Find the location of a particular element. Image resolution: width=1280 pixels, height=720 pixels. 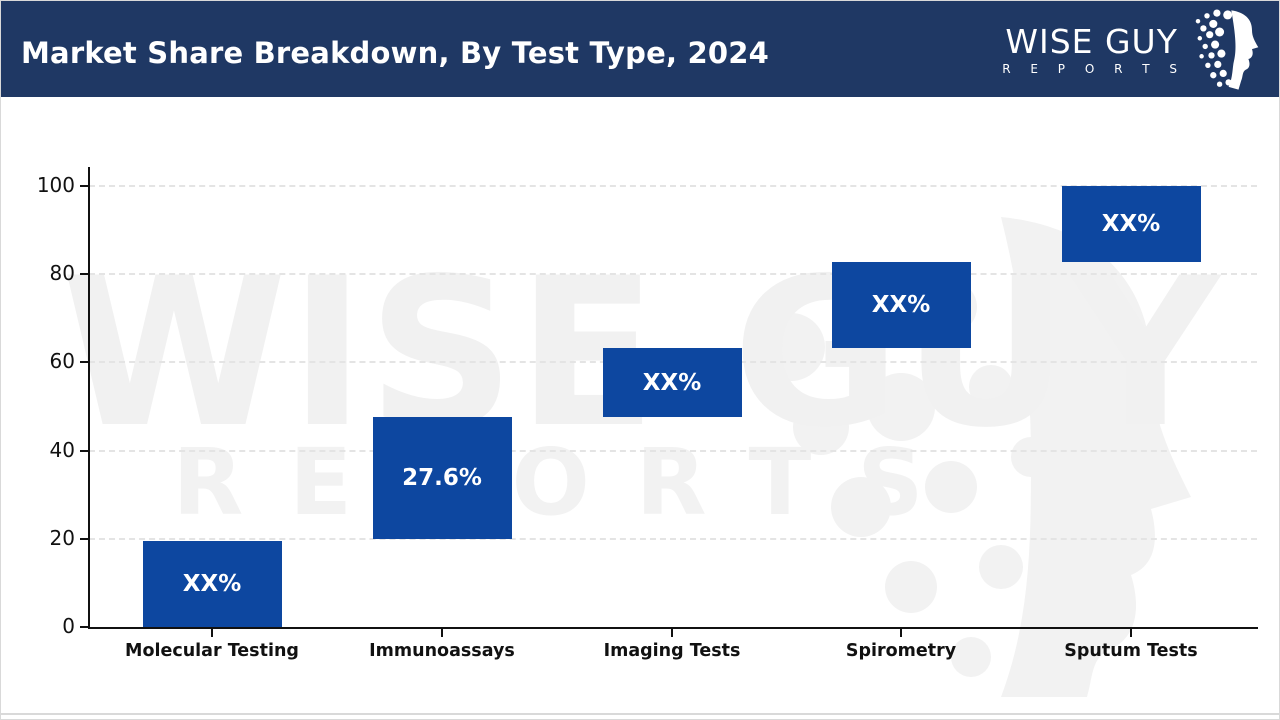

y-axis-tick-label: 40 is located at coordinates (62, 449).